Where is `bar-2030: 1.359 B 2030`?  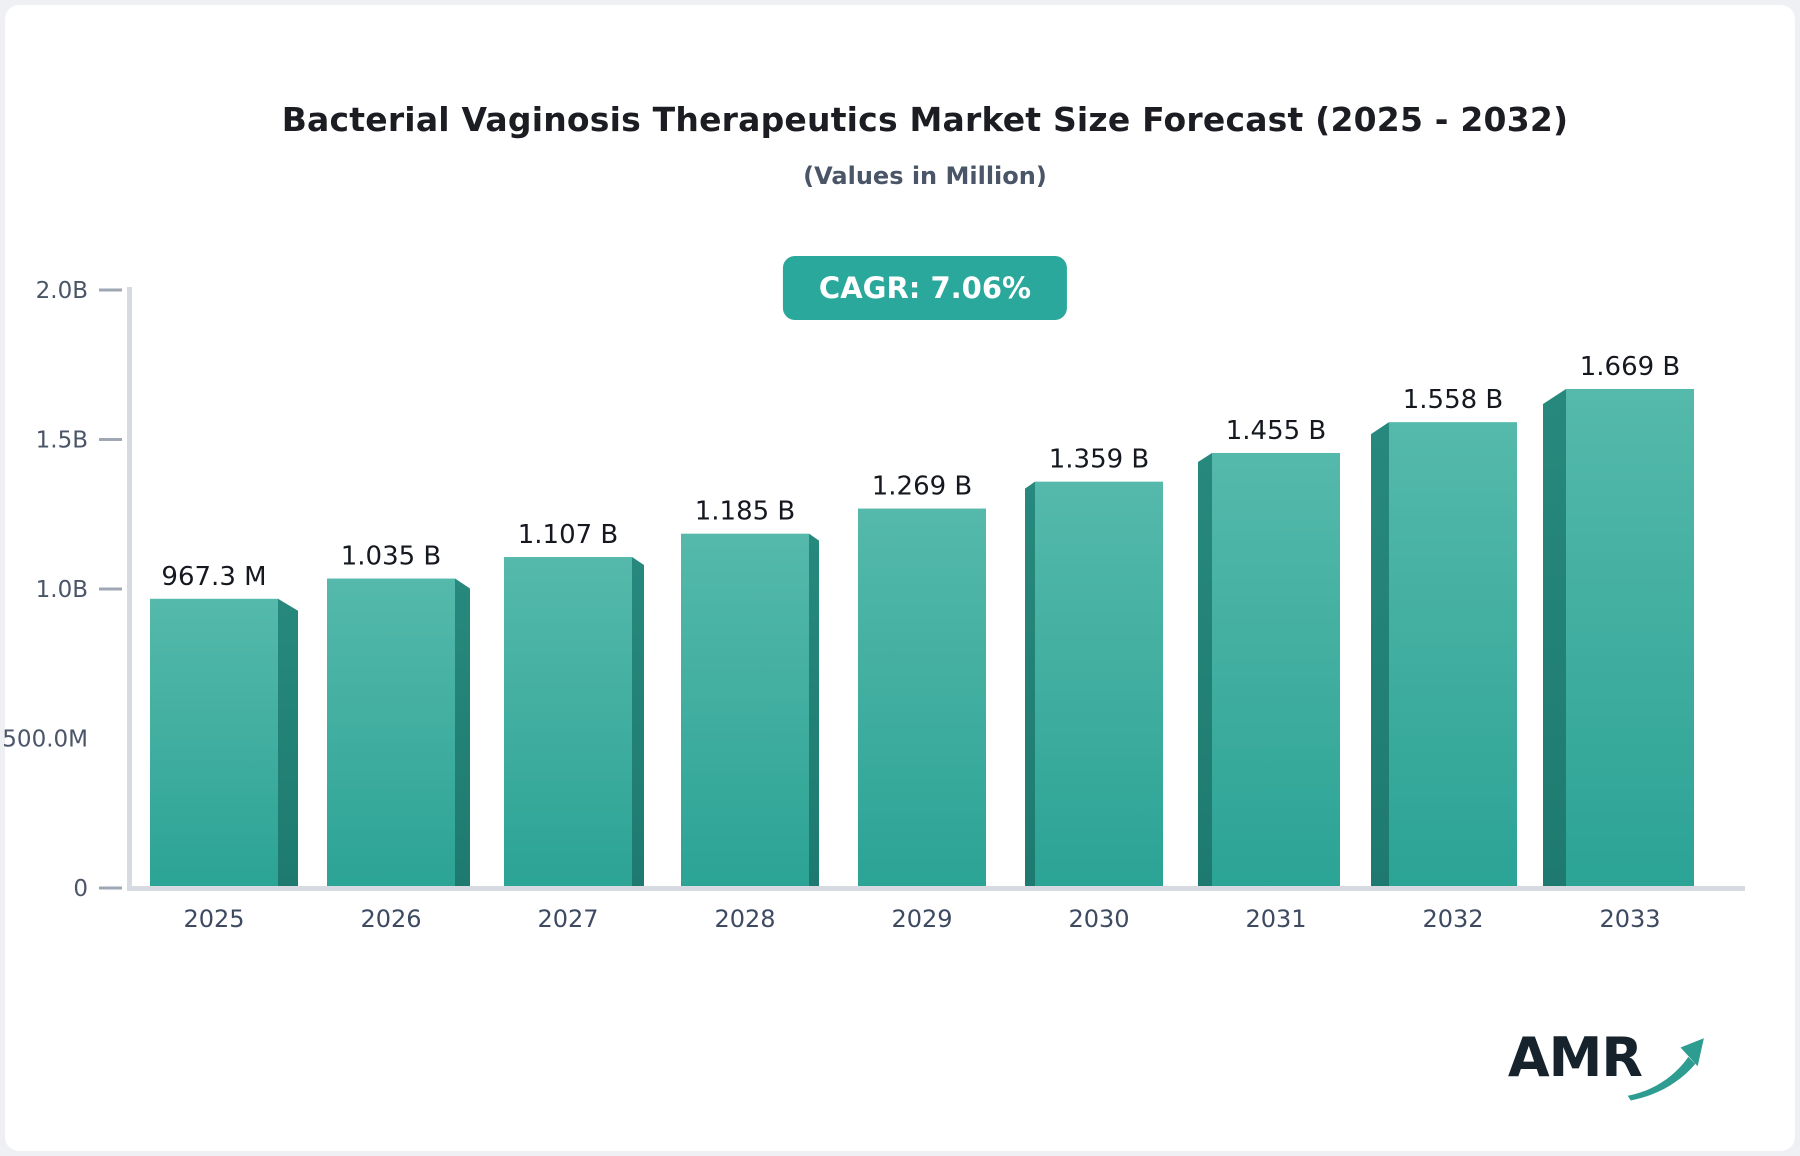 bar-2030: 1.359 B 2030 is located at coordinates (1094, 689).